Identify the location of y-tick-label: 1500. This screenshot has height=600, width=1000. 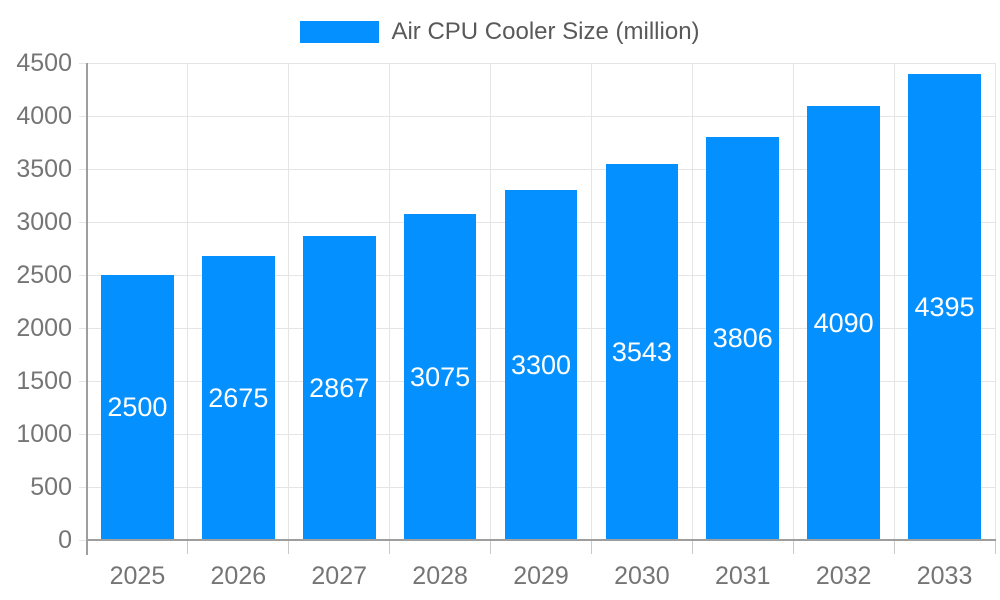
(44, 381).